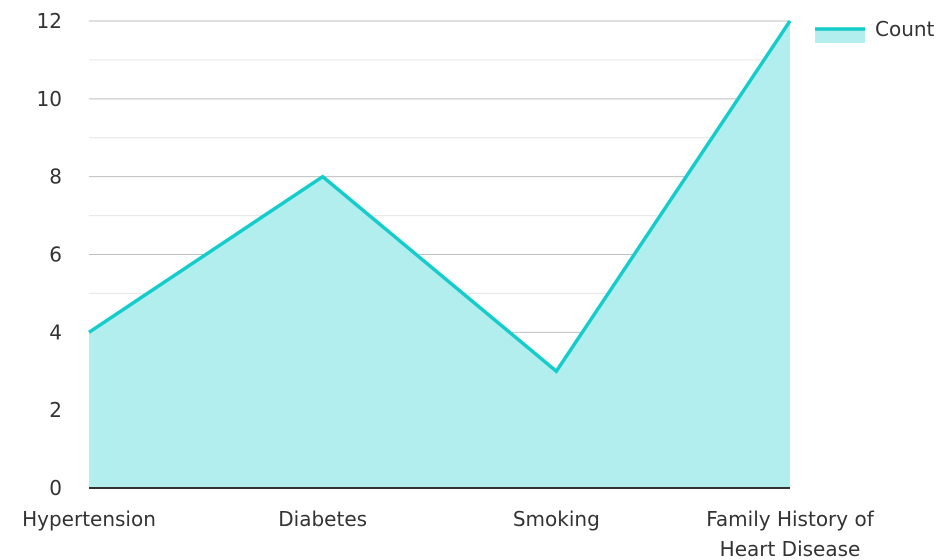 Image resolution: width=947 pixels, height=560 pixels. Describe the element at coordinates (790, 519) in the screenshot. I see `x-tick-label-line: Family History of` at that location.